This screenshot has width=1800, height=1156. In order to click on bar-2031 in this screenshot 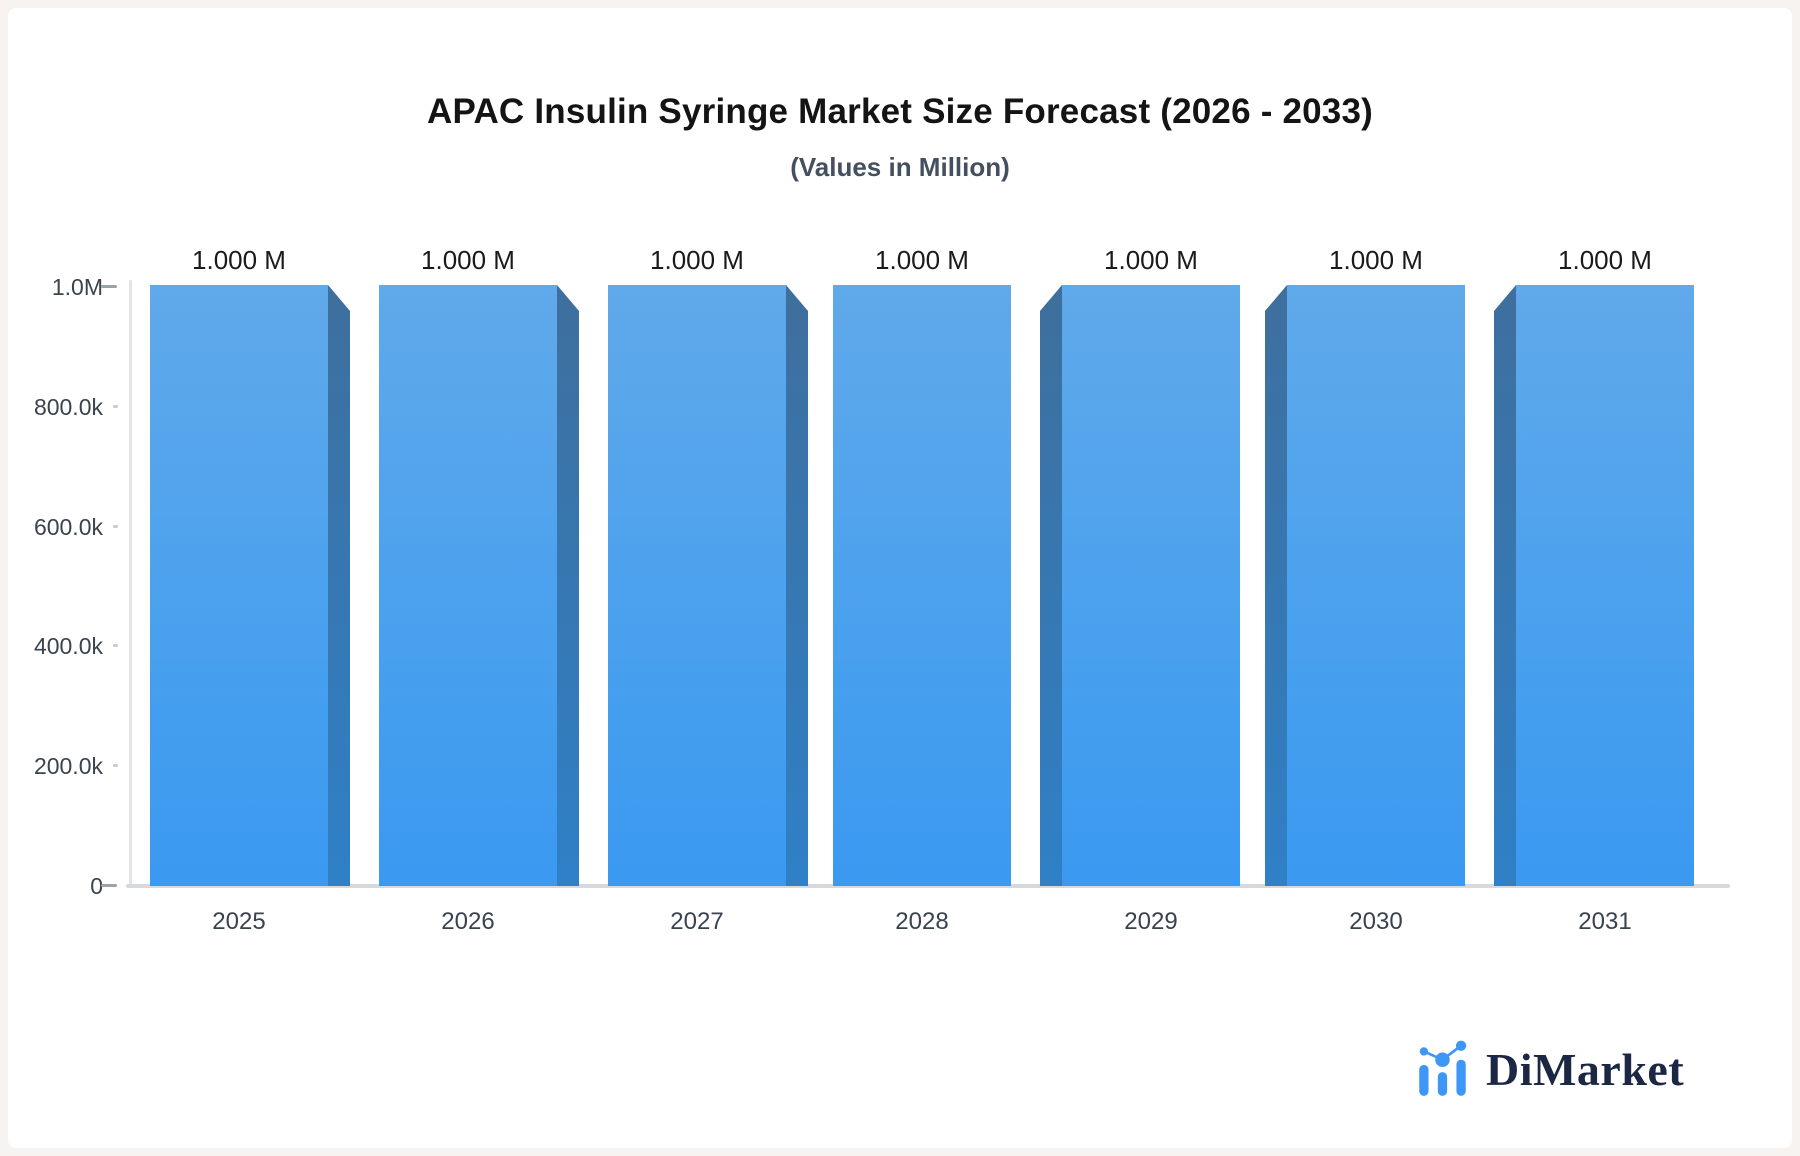, I will do `click(1594, 585)`.